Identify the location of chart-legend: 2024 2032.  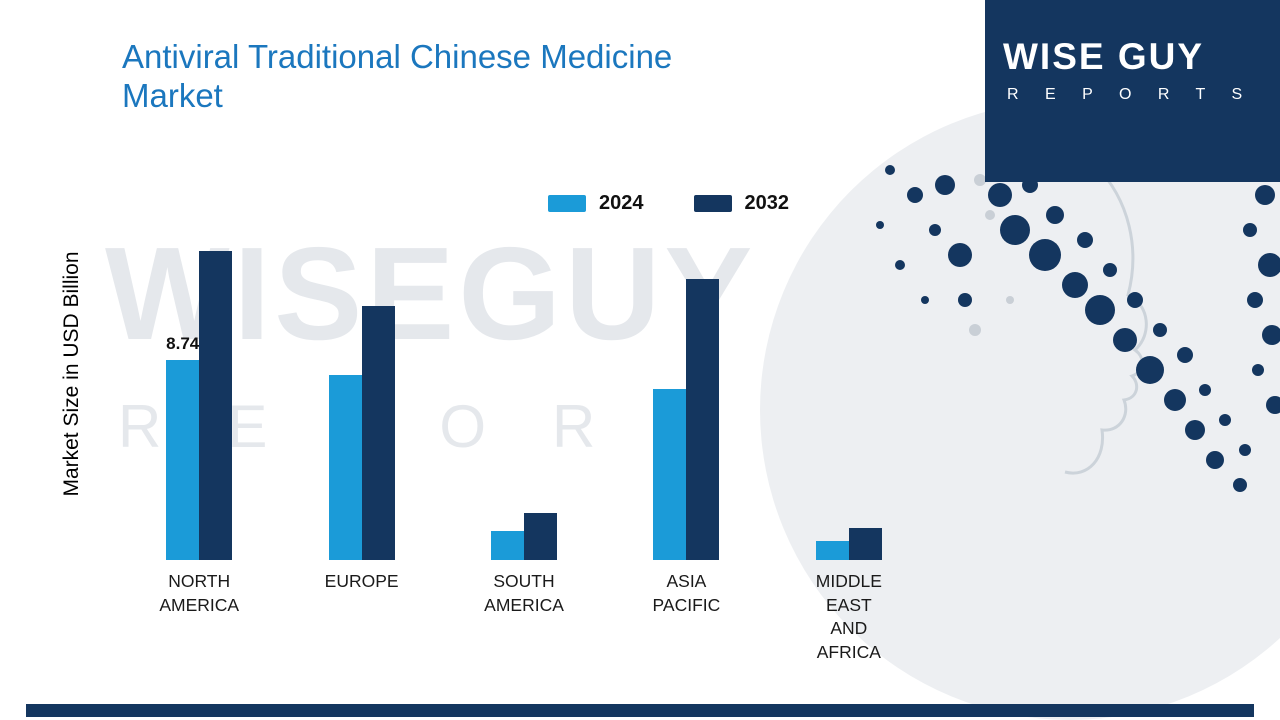
(668, 203).